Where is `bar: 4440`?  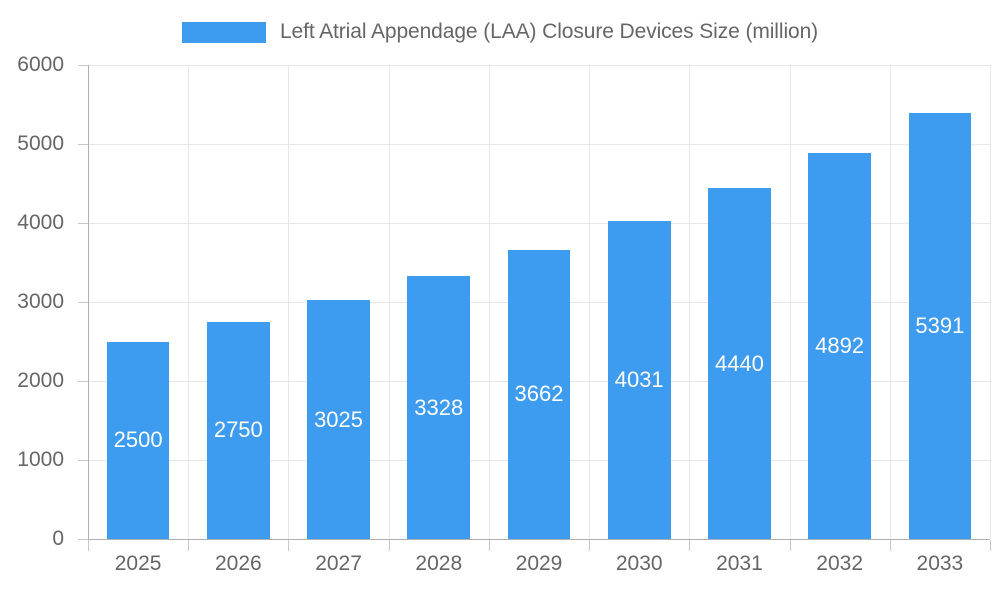 bar: 4440 is located at coordinates (739, 363).